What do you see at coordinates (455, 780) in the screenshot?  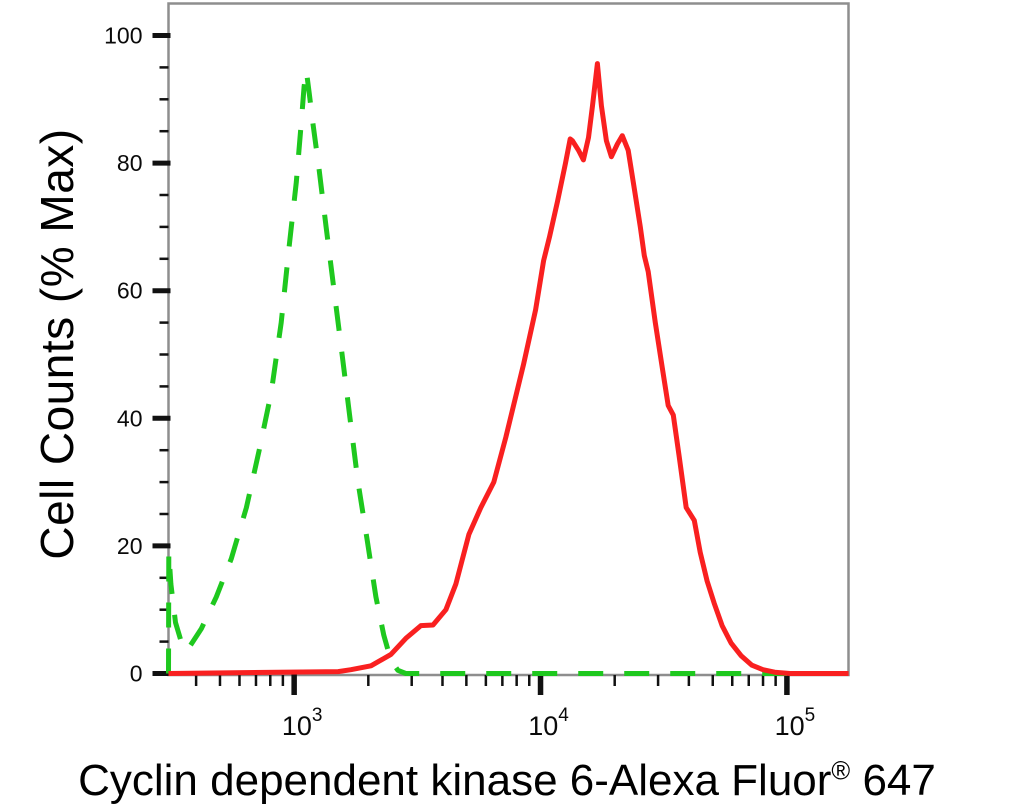 I see `x-axis-title-text: Cyclin dependent kinase 6-Alexa Fluor` at bounding box center [455, 780].